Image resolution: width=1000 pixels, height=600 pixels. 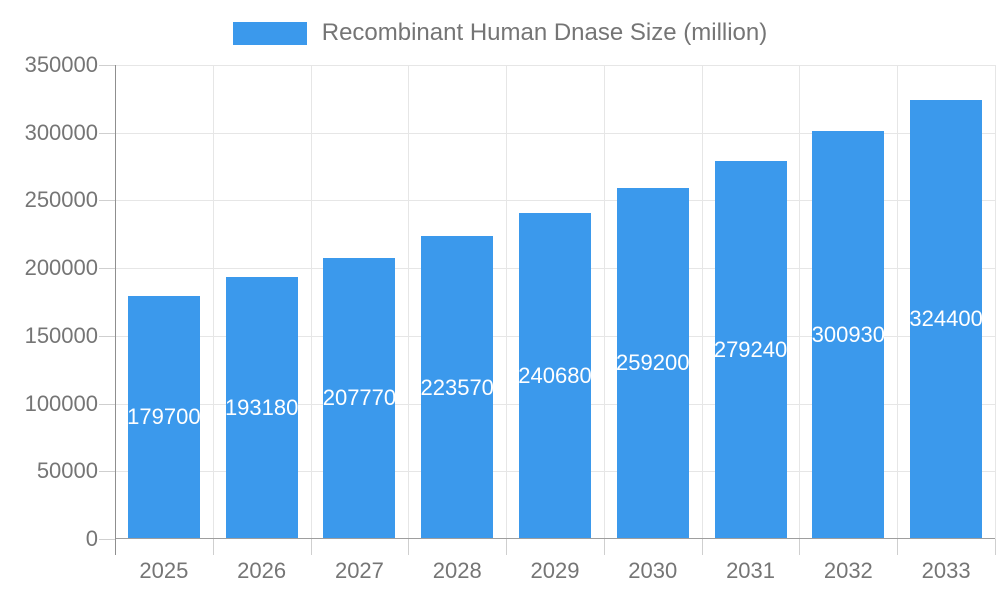 I want to click on bar-value-label: 207770, so click(x=359, y=398).